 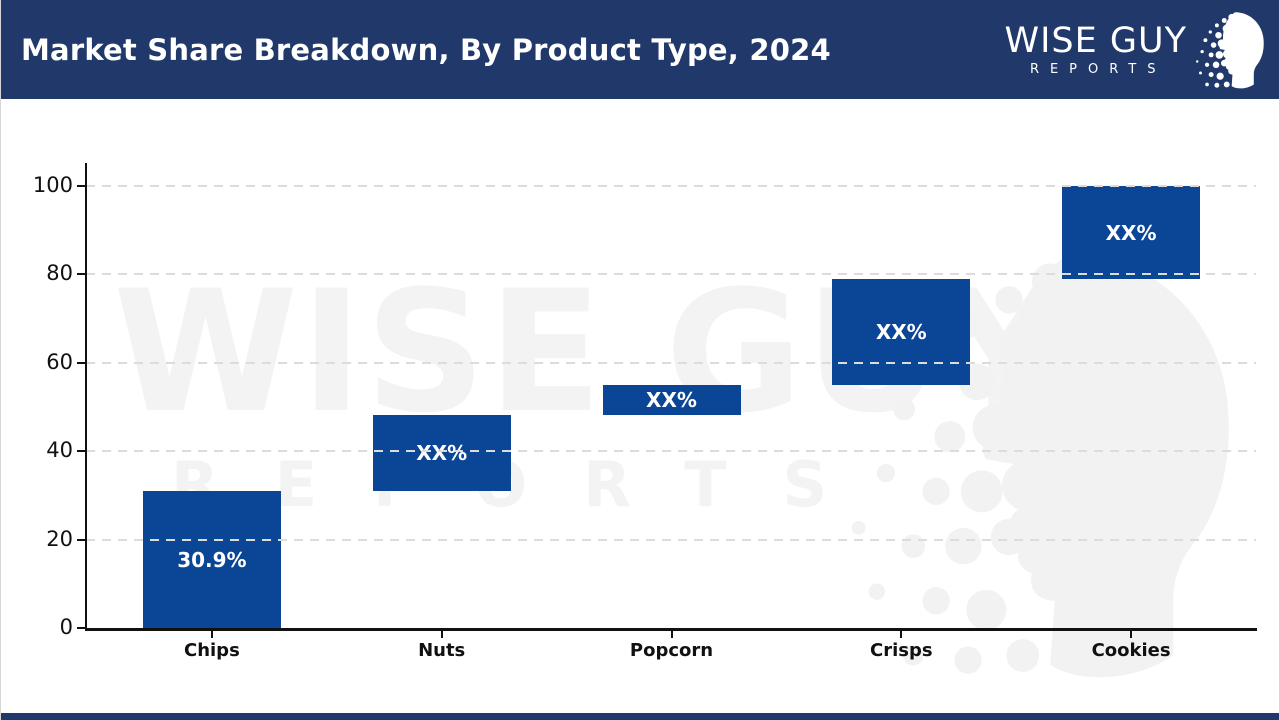 I want to click on watermark-line2: REPORTS, so click(x=527, y=484).